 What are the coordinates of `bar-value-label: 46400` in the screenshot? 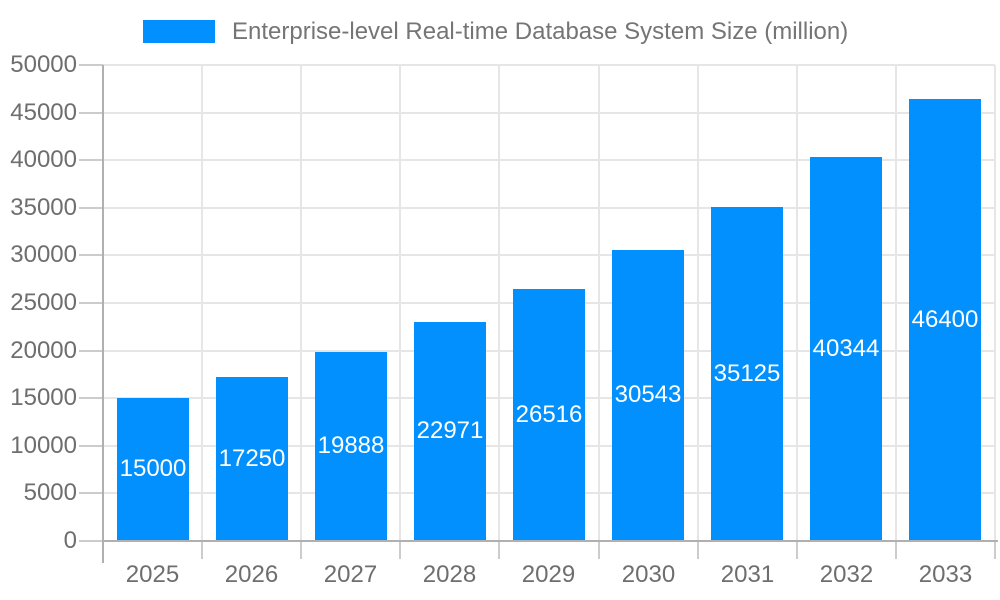 It's located at (945, 319).